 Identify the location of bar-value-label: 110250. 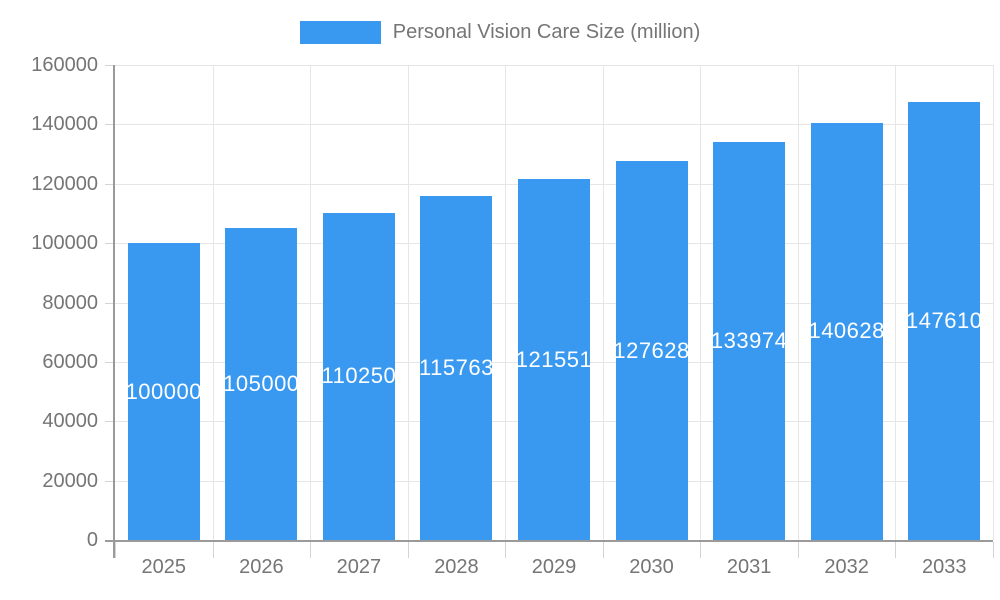
(358, 376).